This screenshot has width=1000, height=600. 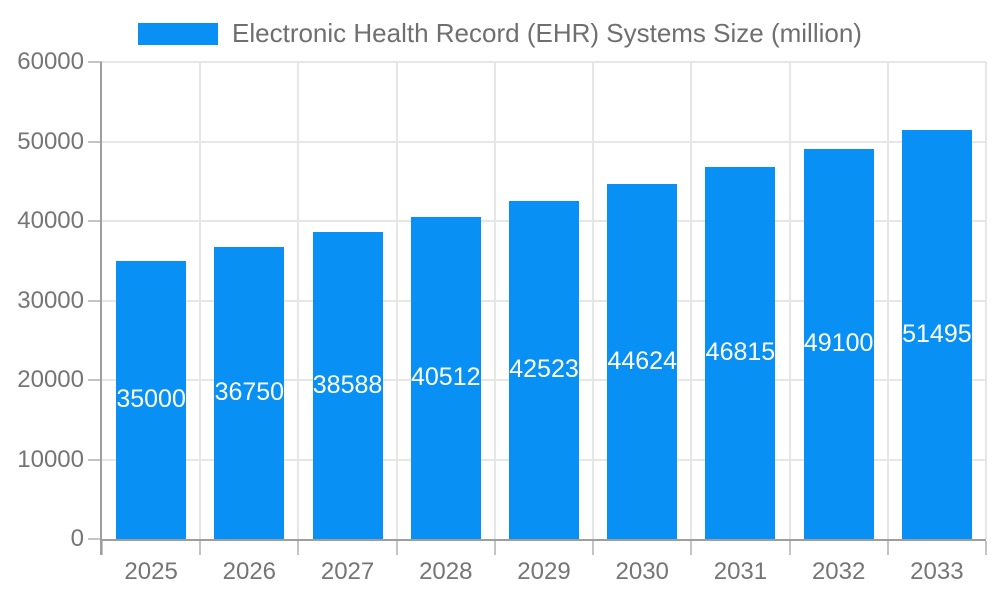 What do you see at coordinates (838, 571) in the screenshot?
I see `x-axis-tick-label: 2032` at bounding box center [838, 571].